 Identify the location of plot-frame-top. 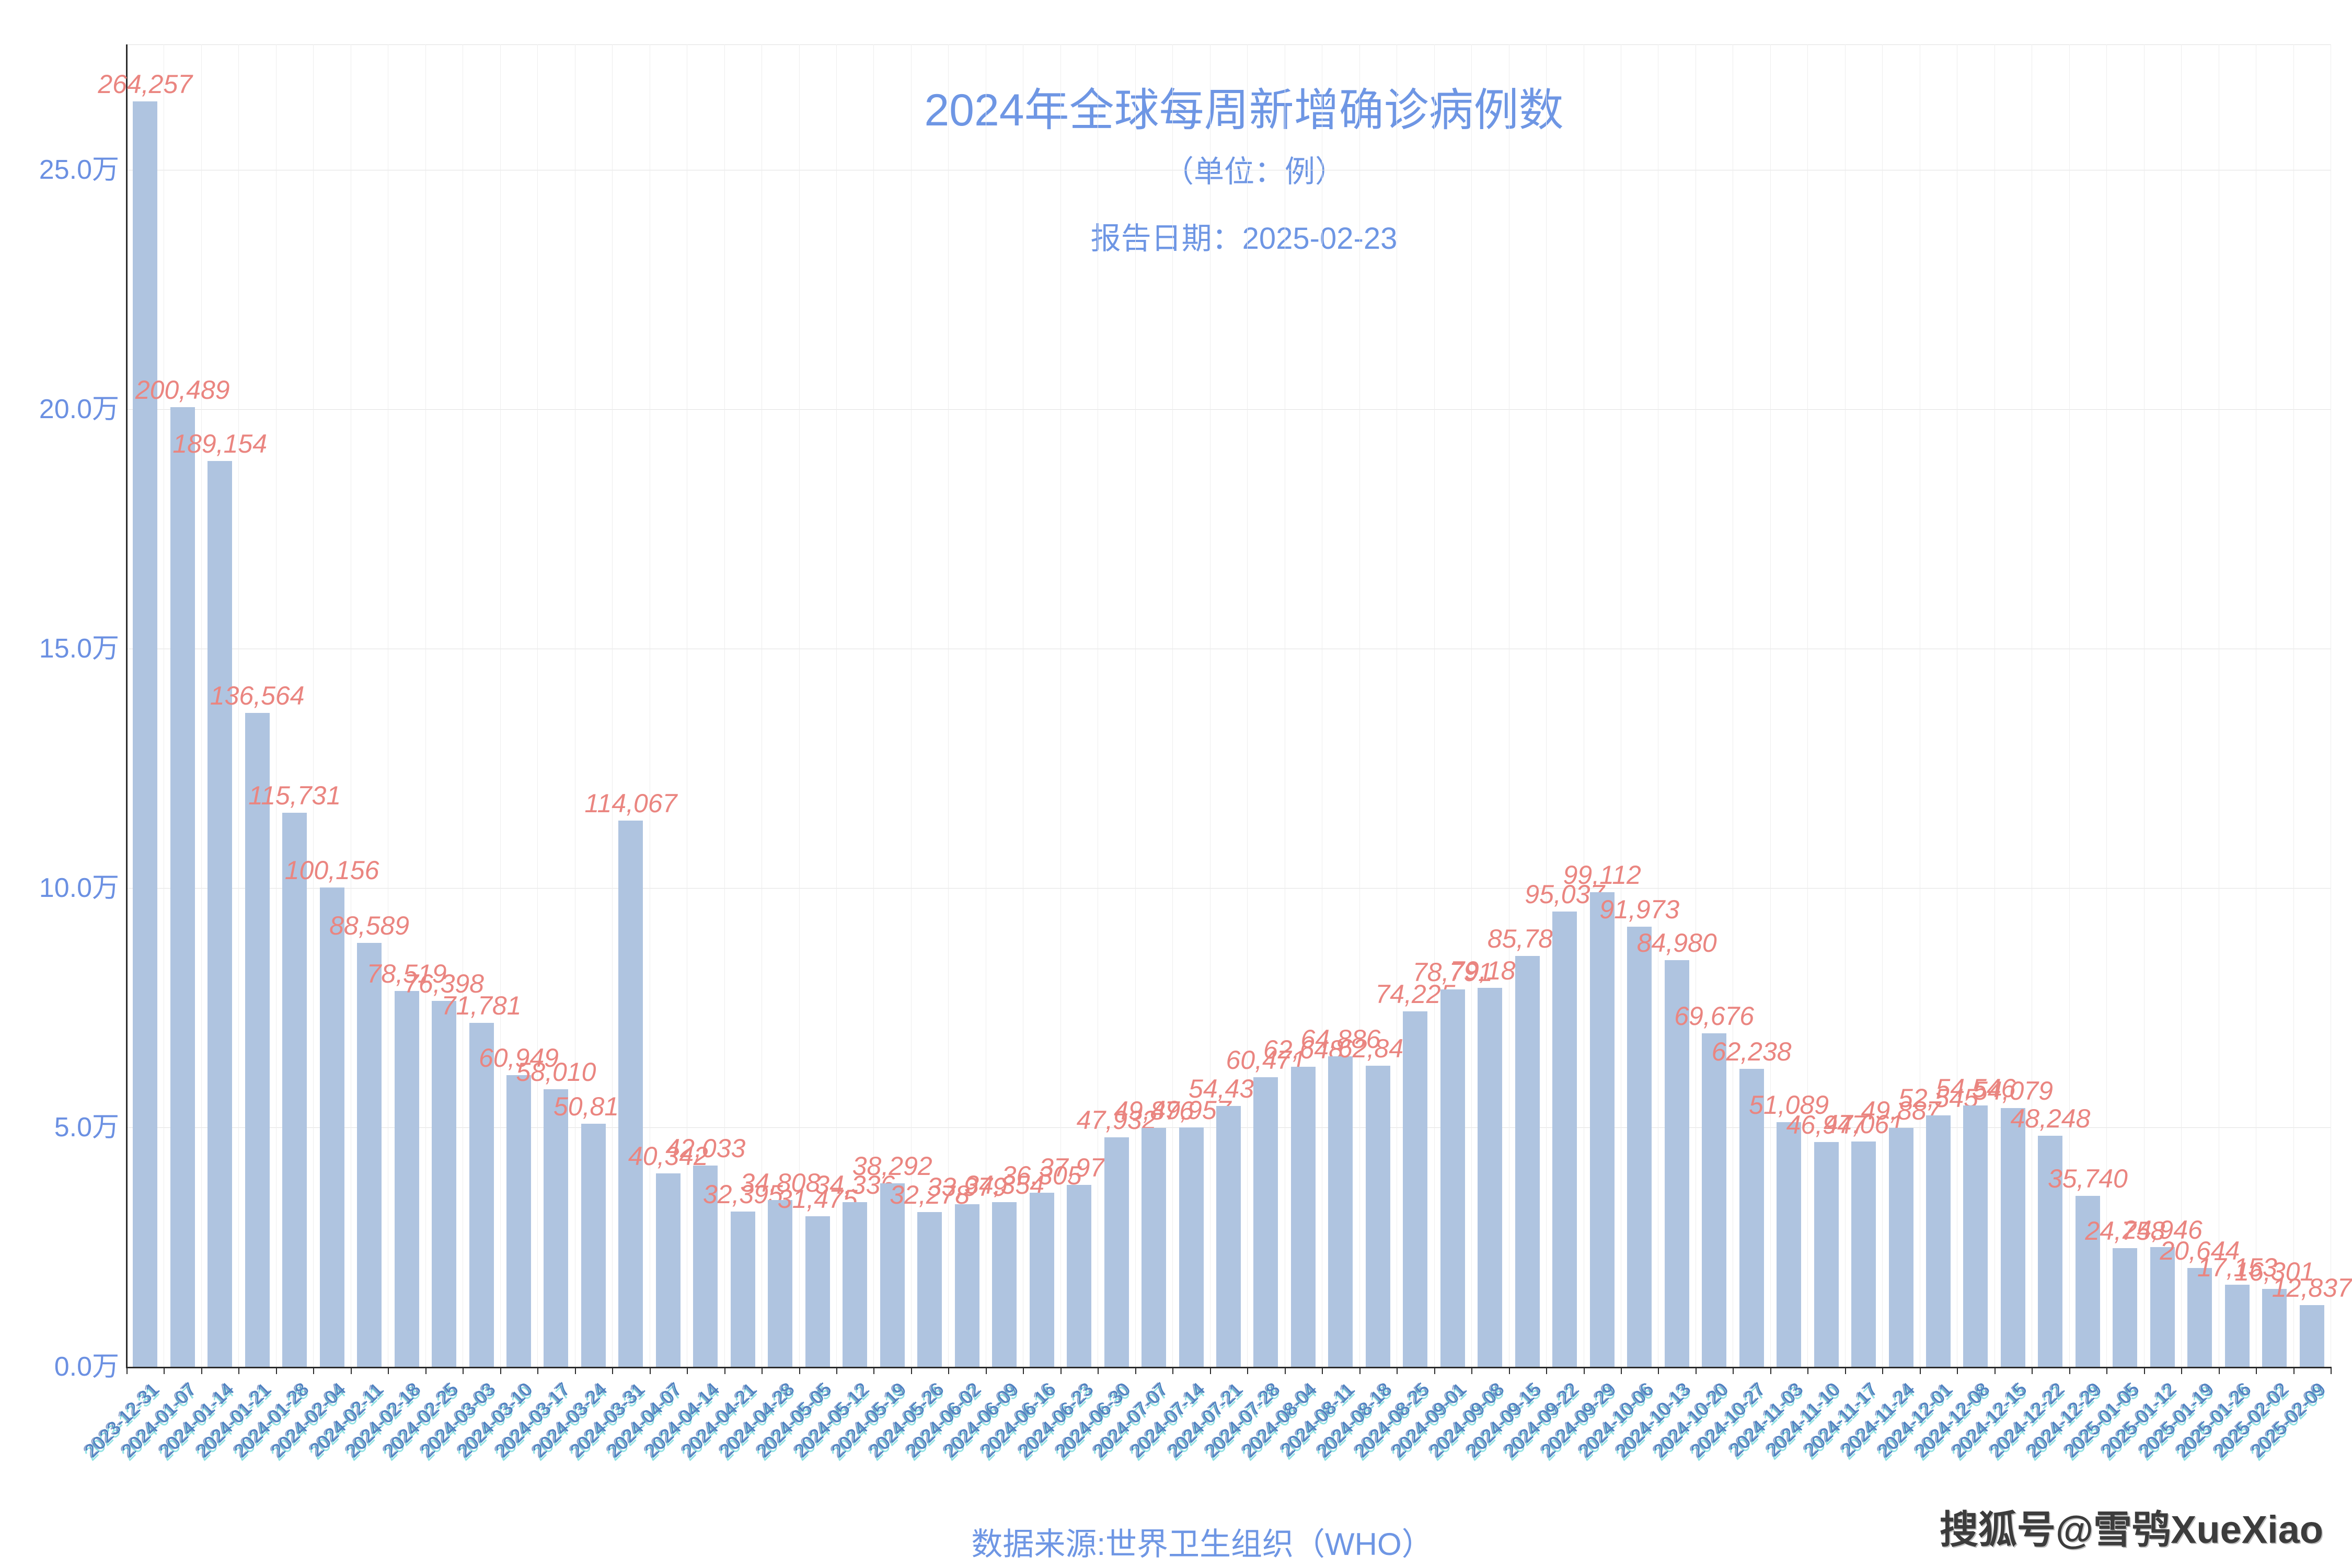
(1228, 44).